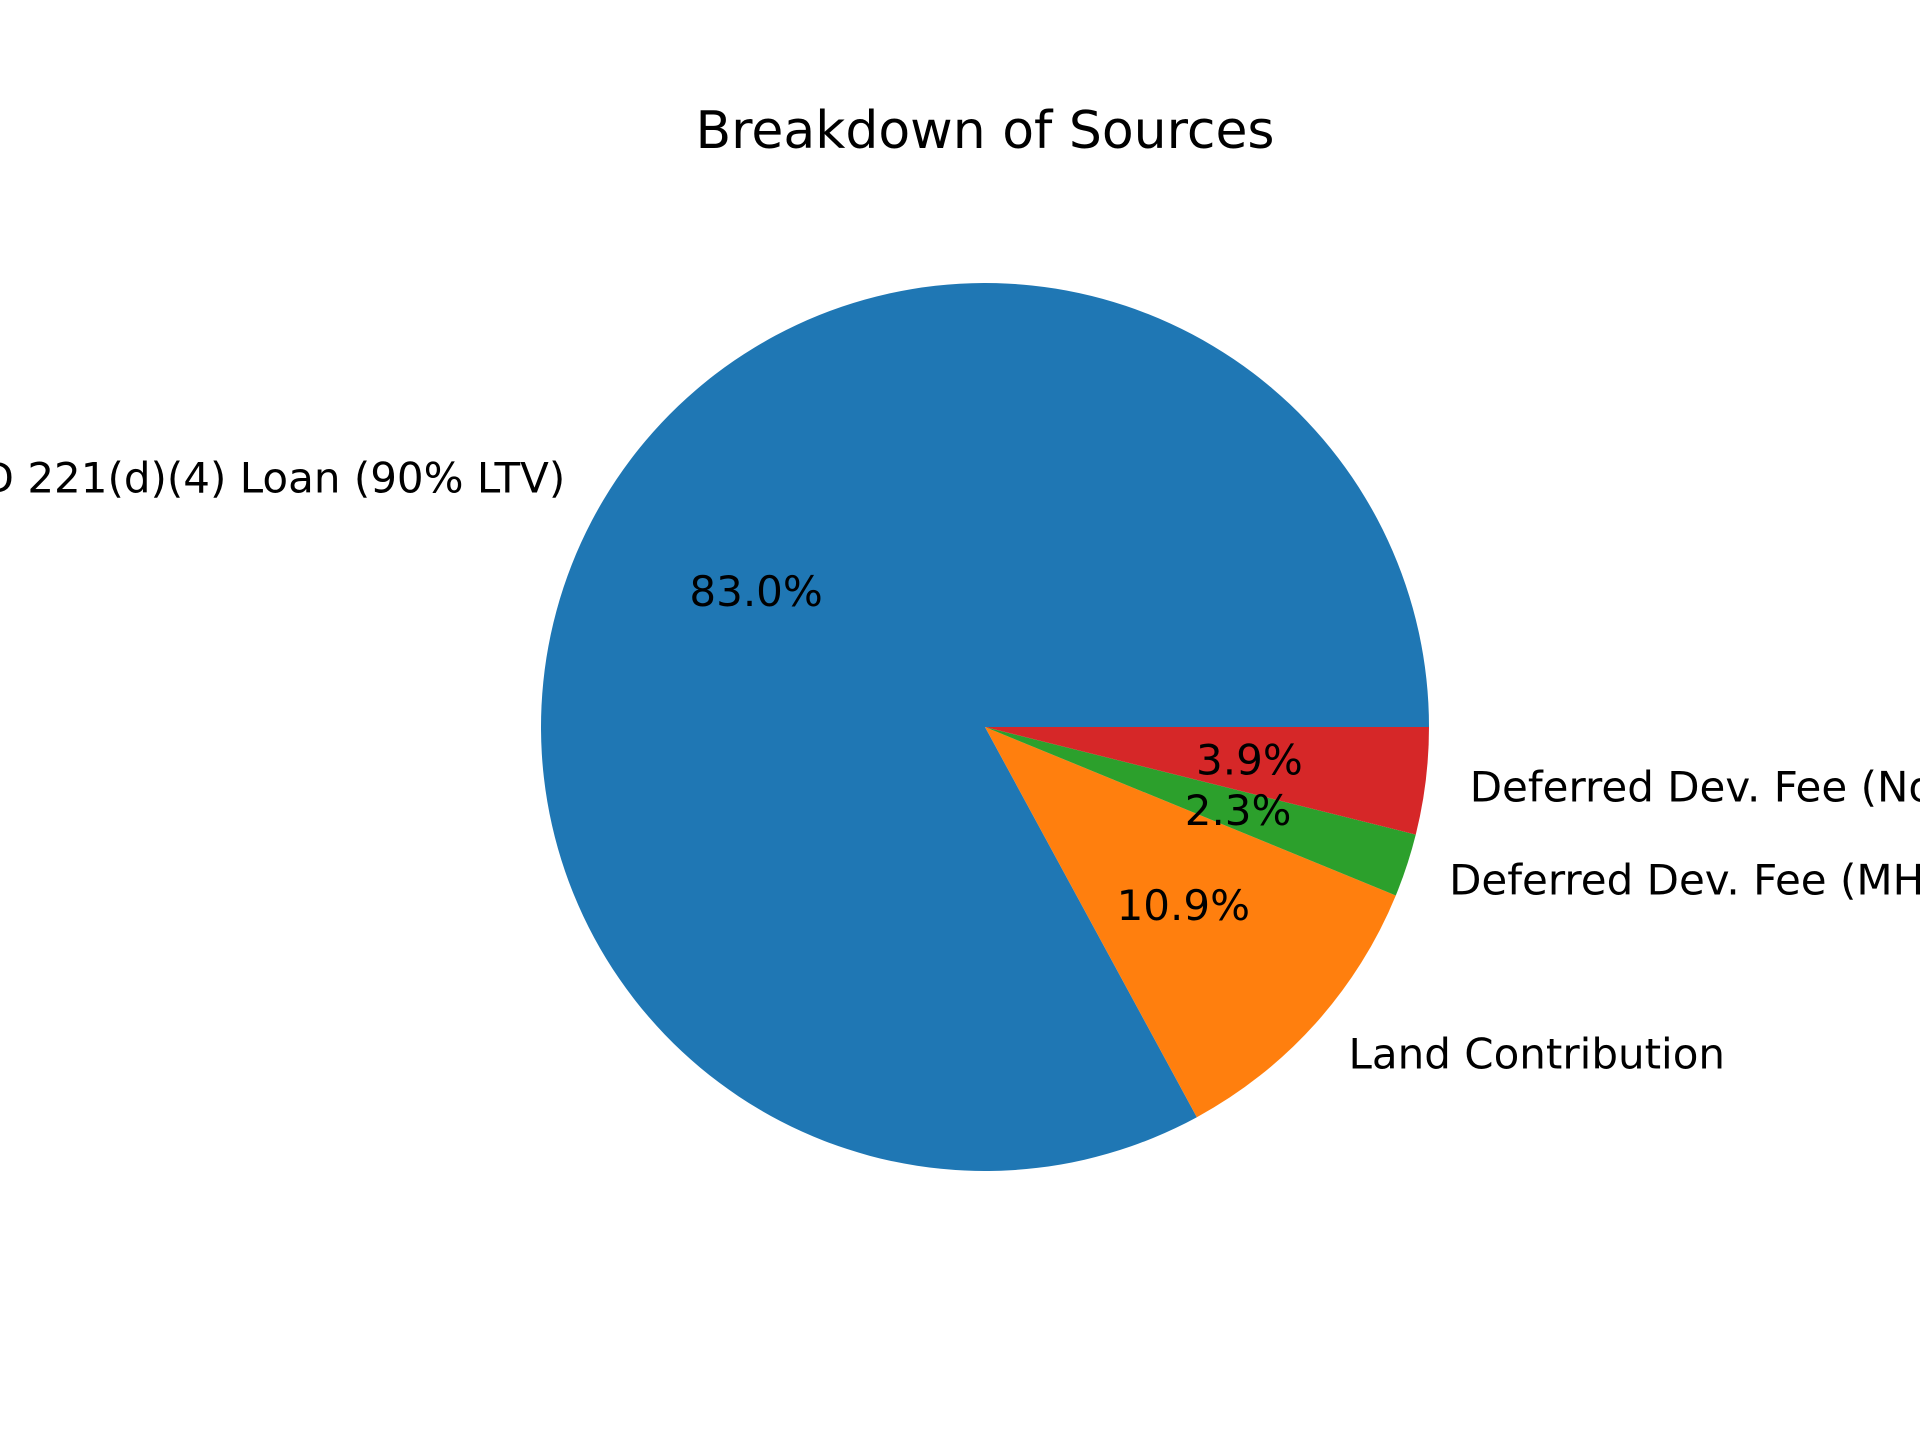 The height and width of the screenshot is (1440, 1920). What do you see at coordinates (1238, 810) in the screenshot?
I see `pie-pct-label-3: 2.3%` at bounding box center [1238, 810].